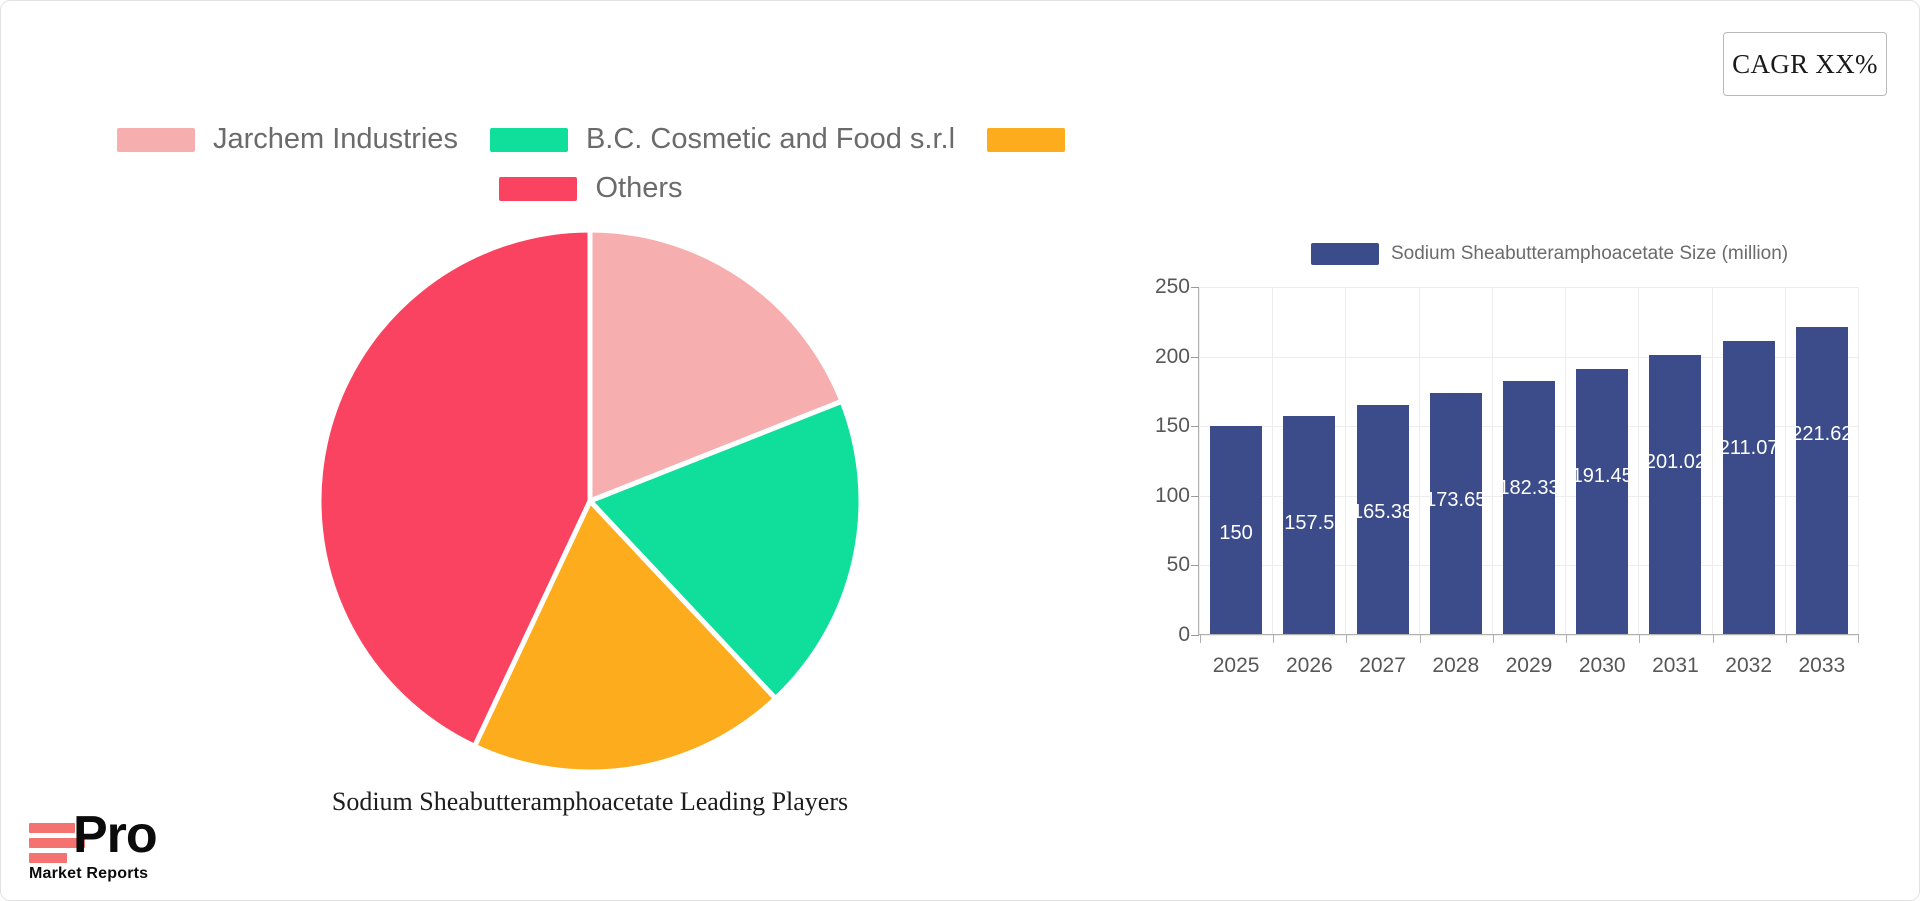  I want to click on bar-column: 221.62 2033, so click(1821, 482).